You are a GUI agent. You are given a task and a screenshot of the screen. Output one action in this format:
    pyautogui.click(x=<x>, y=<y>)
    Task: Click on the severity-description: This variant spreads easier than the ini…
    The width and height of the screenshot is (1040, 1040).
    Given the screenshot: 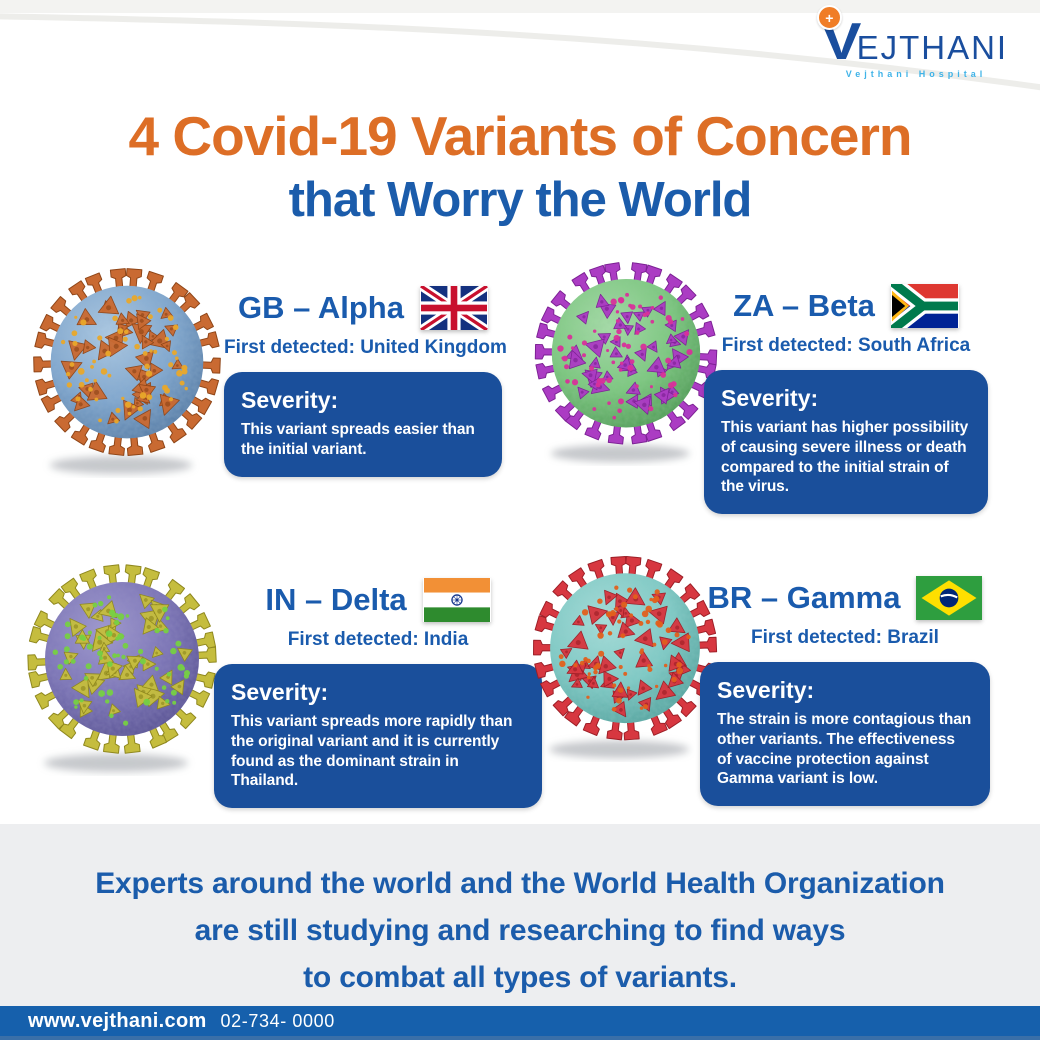 What is the action you would take?
    pyautogui.click(x=358, y=439)
    